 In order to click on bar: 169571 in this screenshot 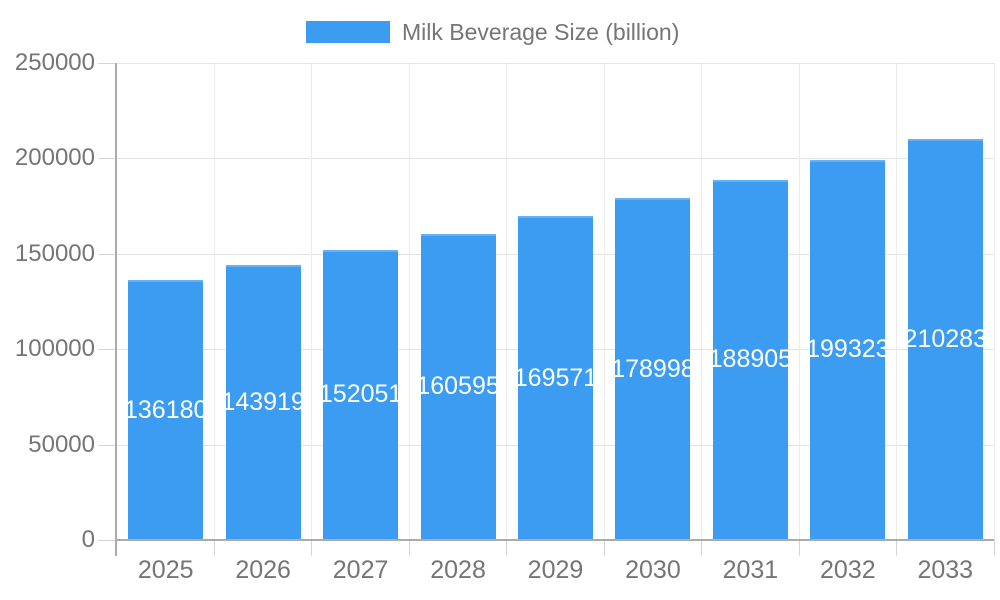, I will do `click(555, 378)`.